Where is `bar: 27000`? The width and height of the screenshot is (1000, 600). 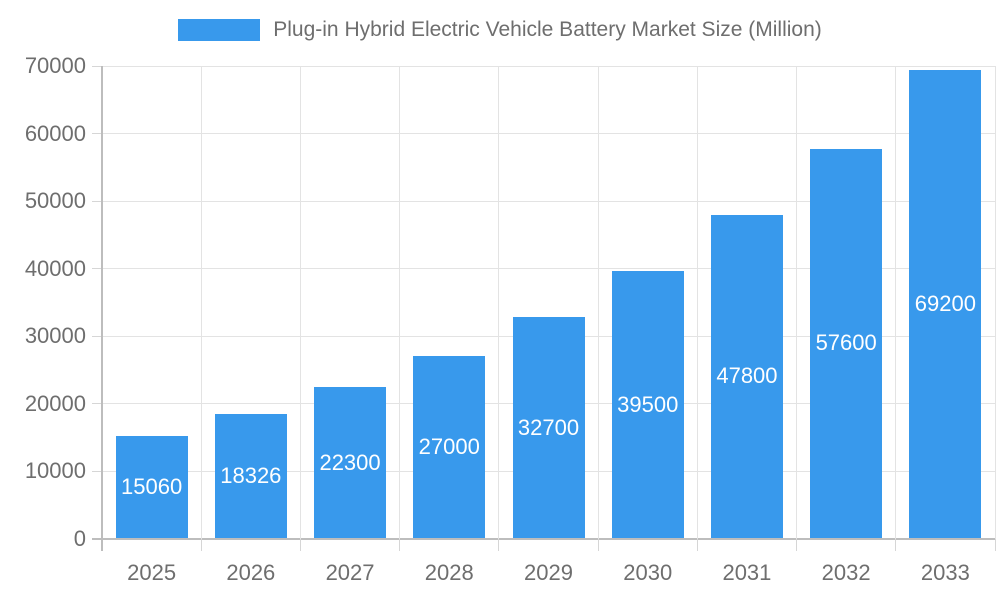
bar: 27000 is located at coordinates (449, 446).